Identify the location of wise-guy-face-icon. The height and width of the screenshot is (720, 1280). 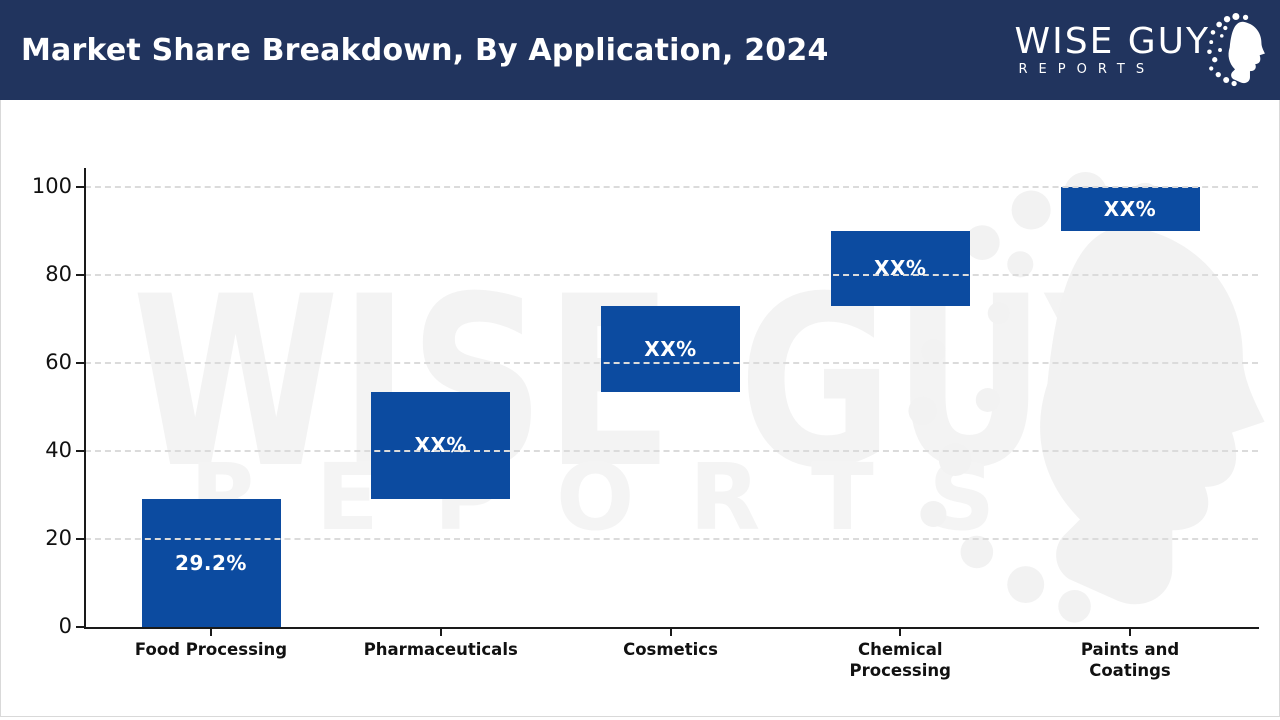
(1236, 50).